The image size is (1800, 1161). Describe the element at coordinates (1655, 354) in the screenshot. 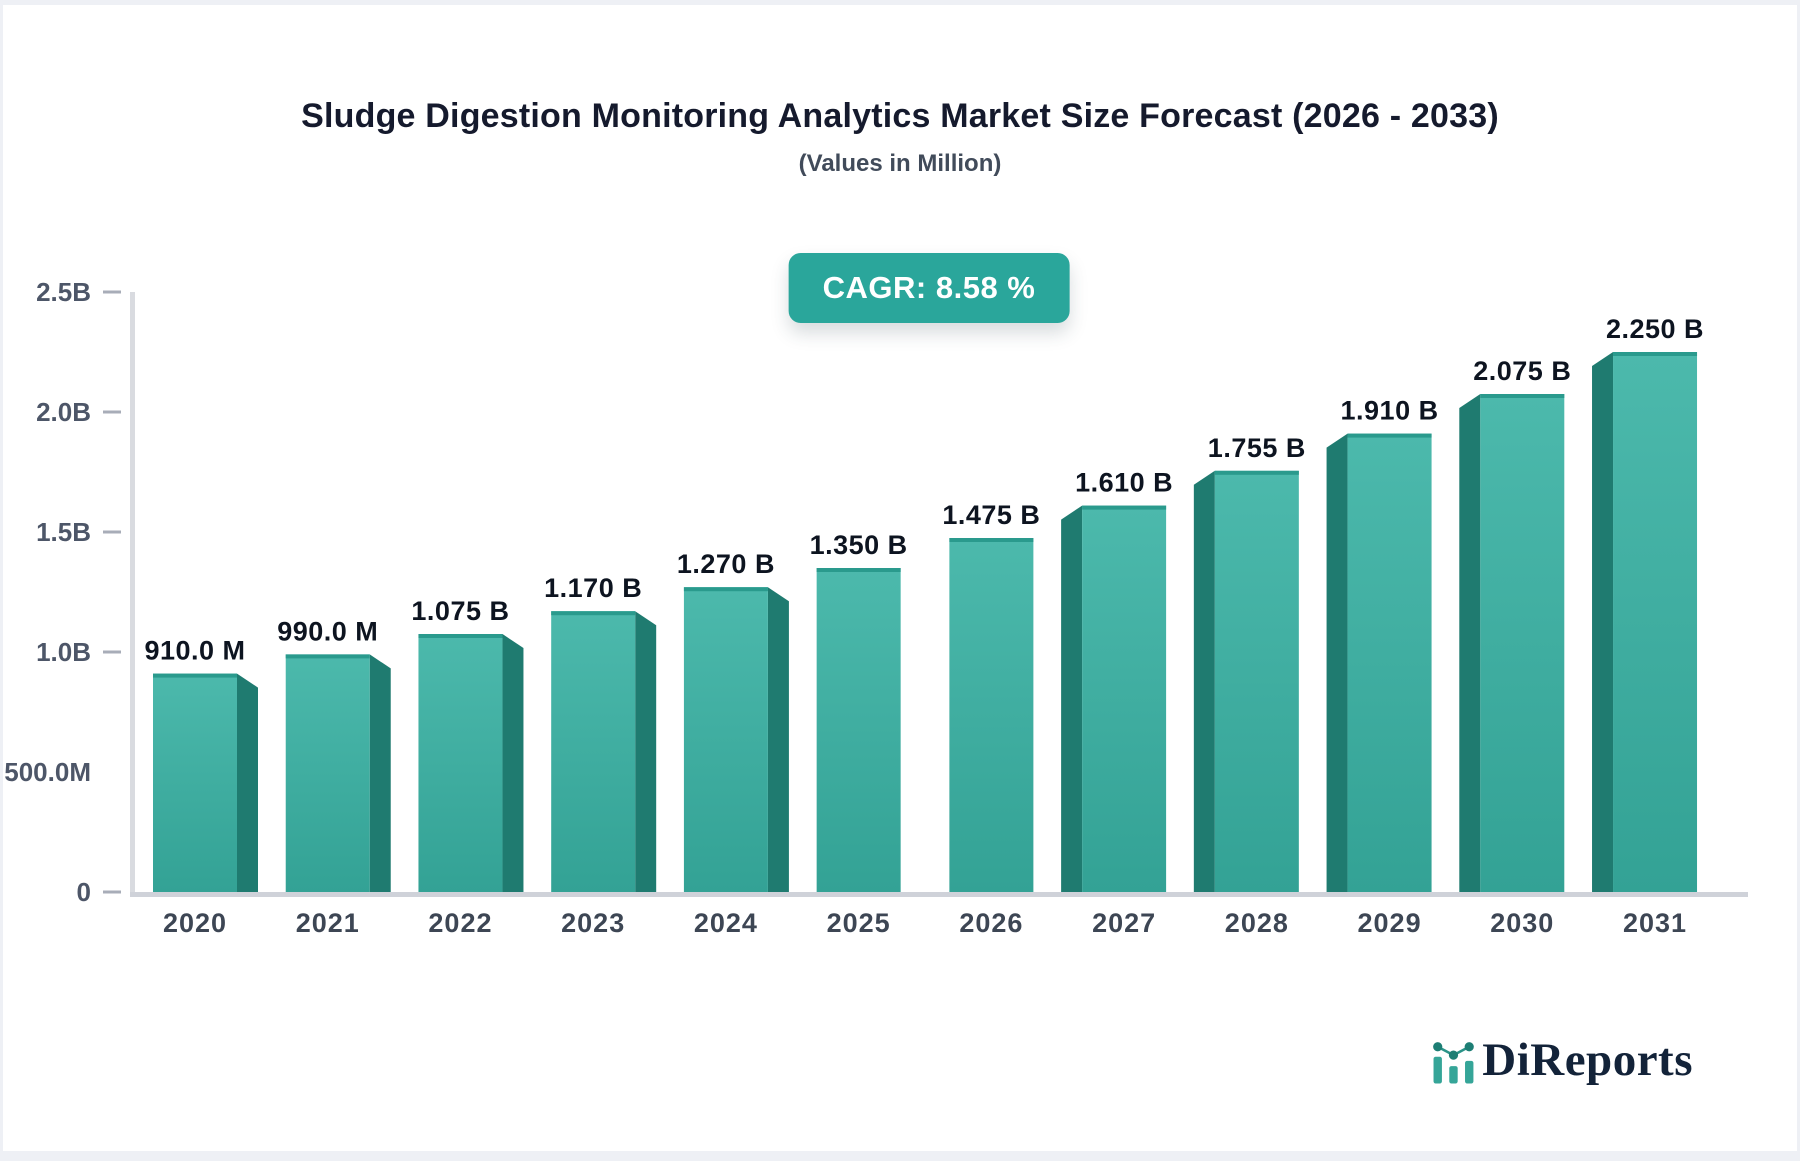

I see `bar-top-edge-2031` at that location.